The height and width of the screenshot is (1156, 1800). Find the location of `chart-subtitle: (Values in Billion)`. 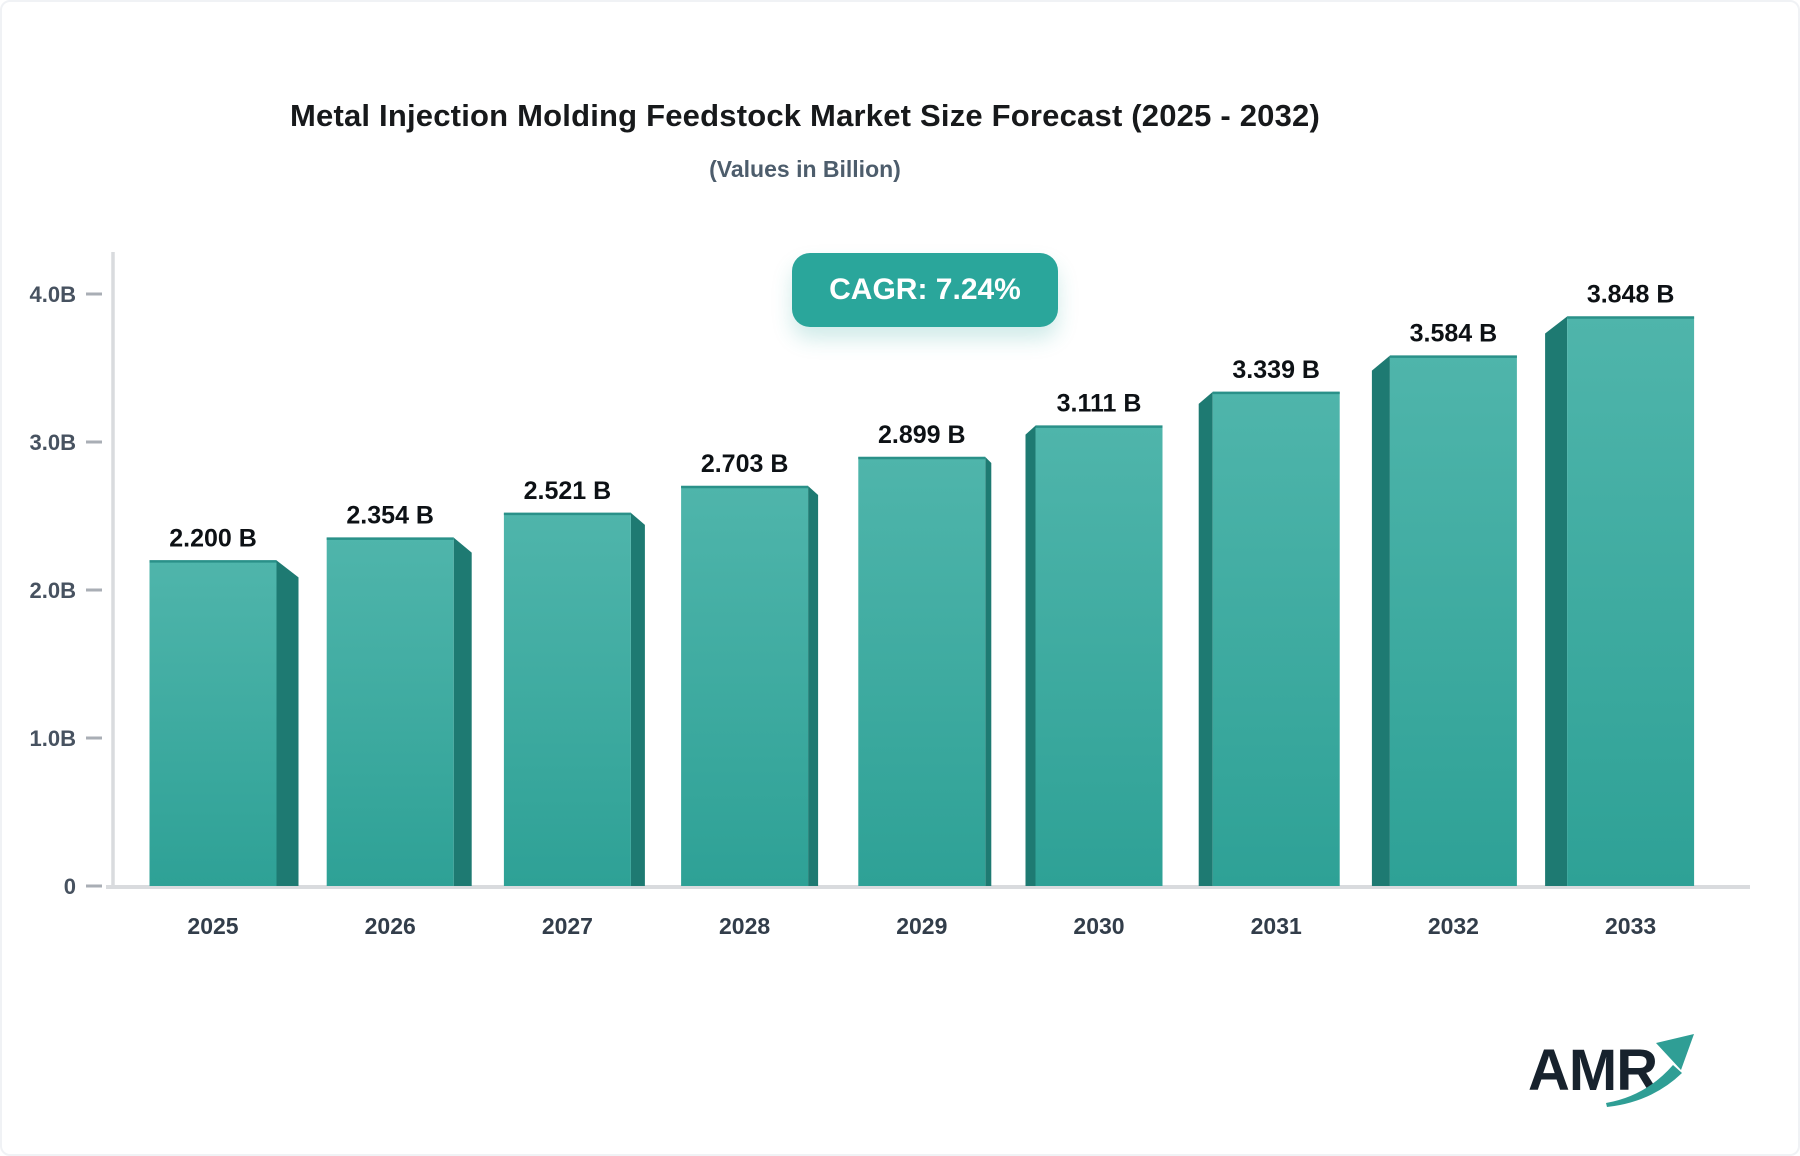

chart-subtitle: (Values in Billion) is located at coordinates (805, 169).